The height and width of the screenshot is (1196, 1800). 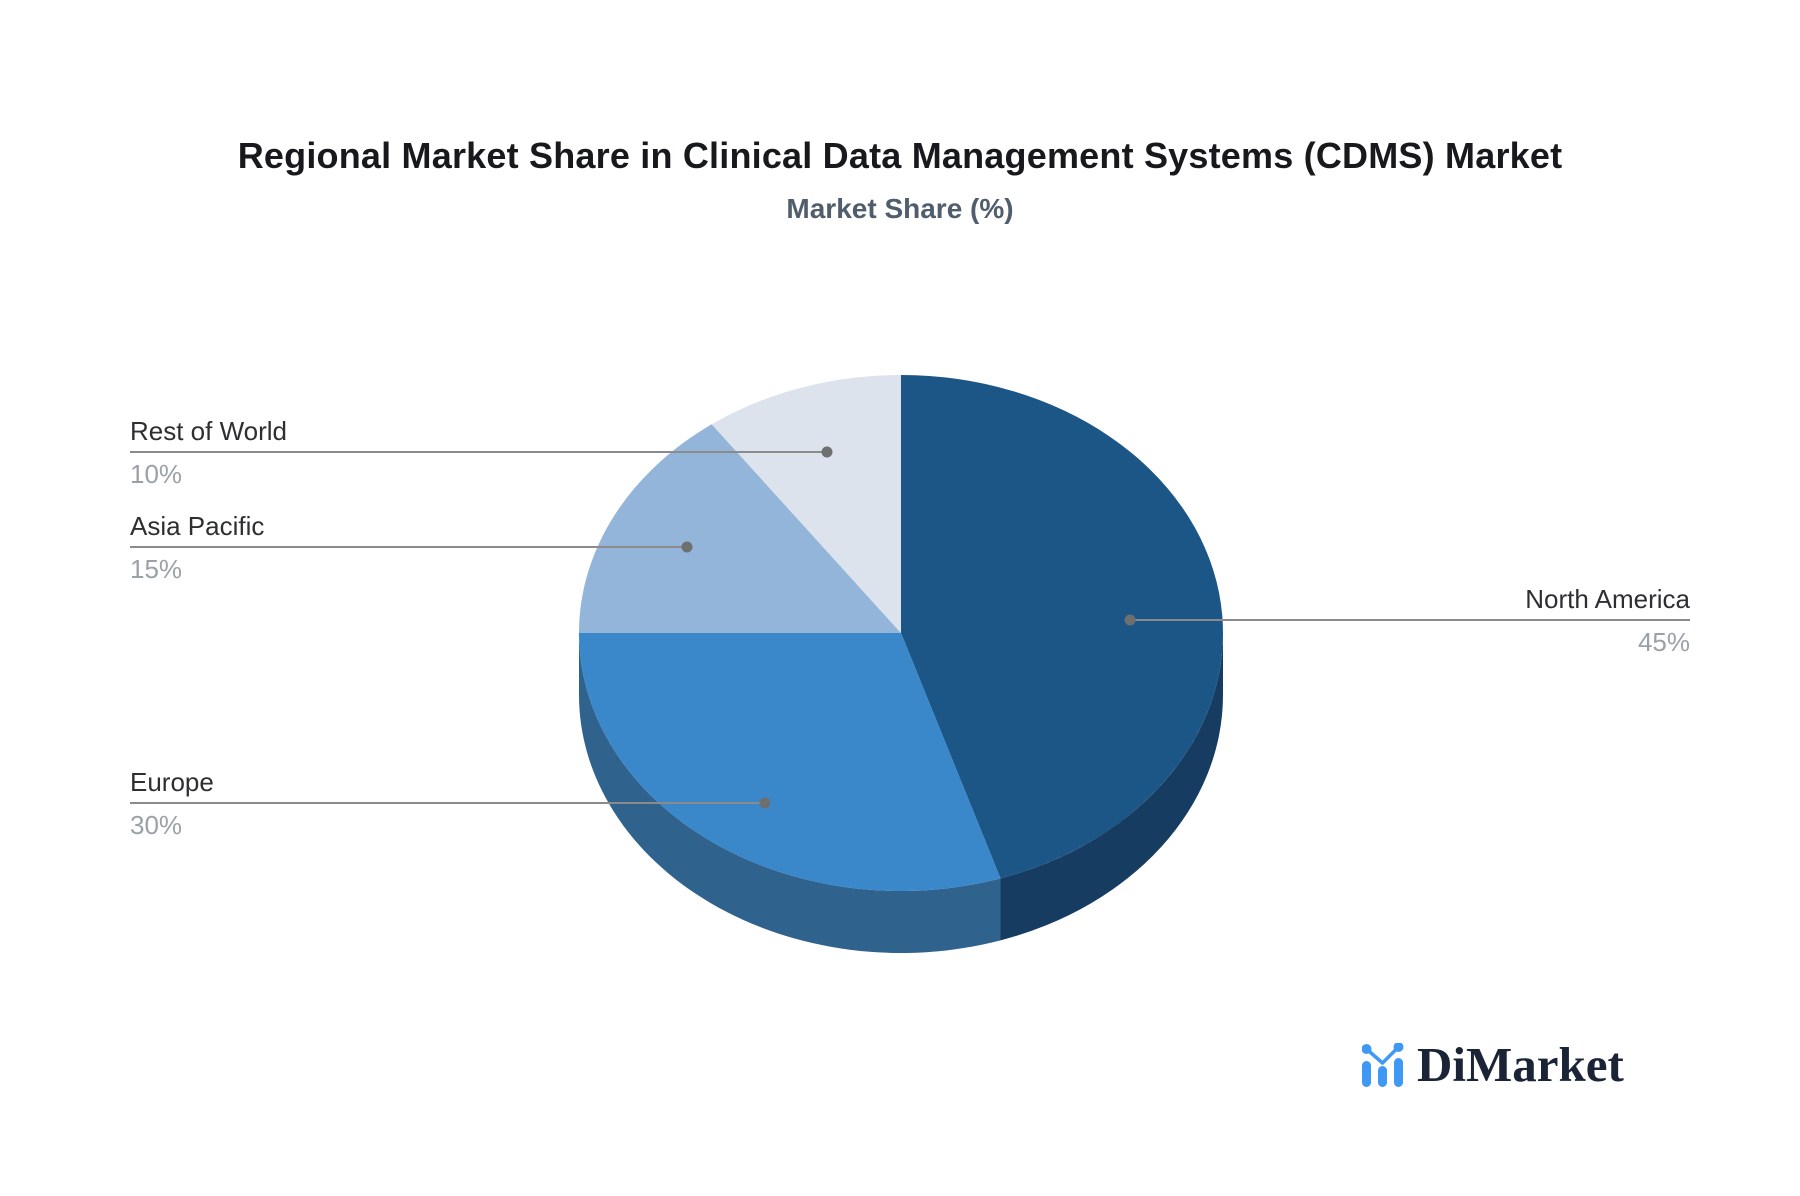 What do you see at coordinates (1520, 1064) in the screenshot?
I see `brand-name: DiMarket` at bounding box center [1520, 1064].